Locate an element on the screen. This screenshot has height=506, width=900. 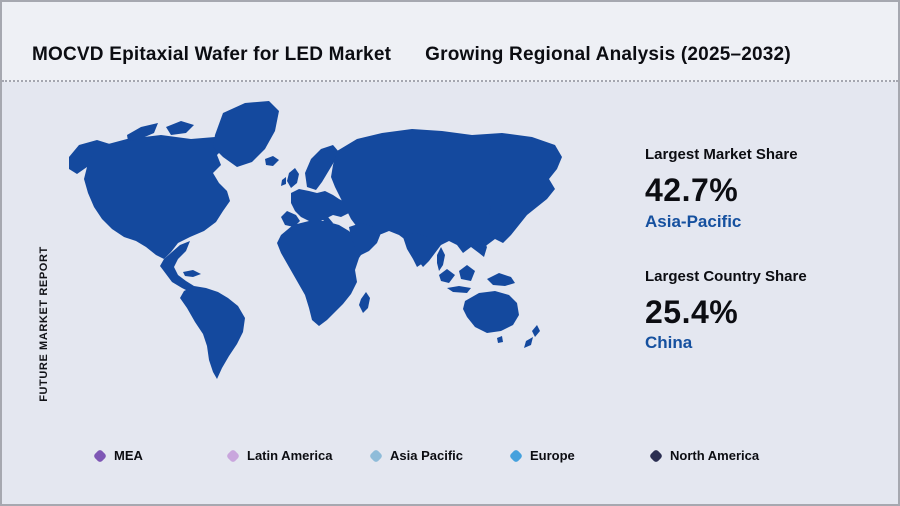
watermark-vertical-text: FUTURE MARKET REPORT is located at coordinates (44, 324).